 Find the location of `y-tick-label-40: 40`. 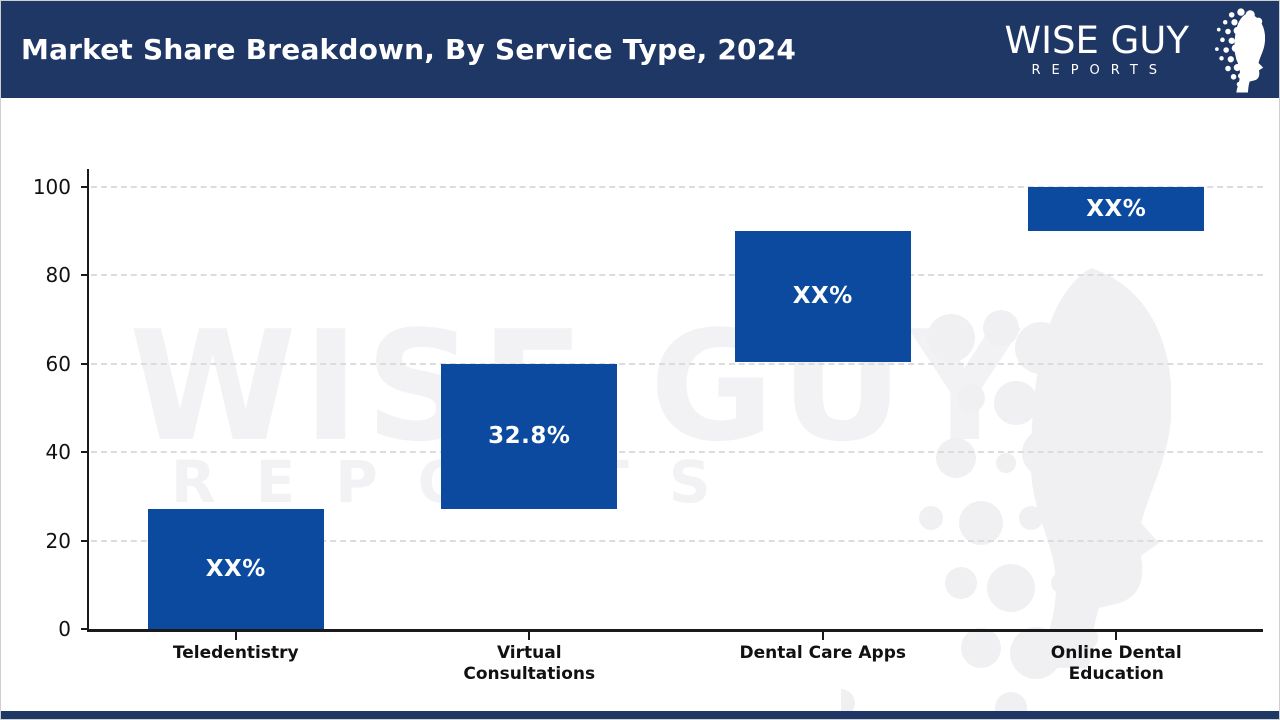

y-tick-label-40: 40 is located at coordinates (58, 452).